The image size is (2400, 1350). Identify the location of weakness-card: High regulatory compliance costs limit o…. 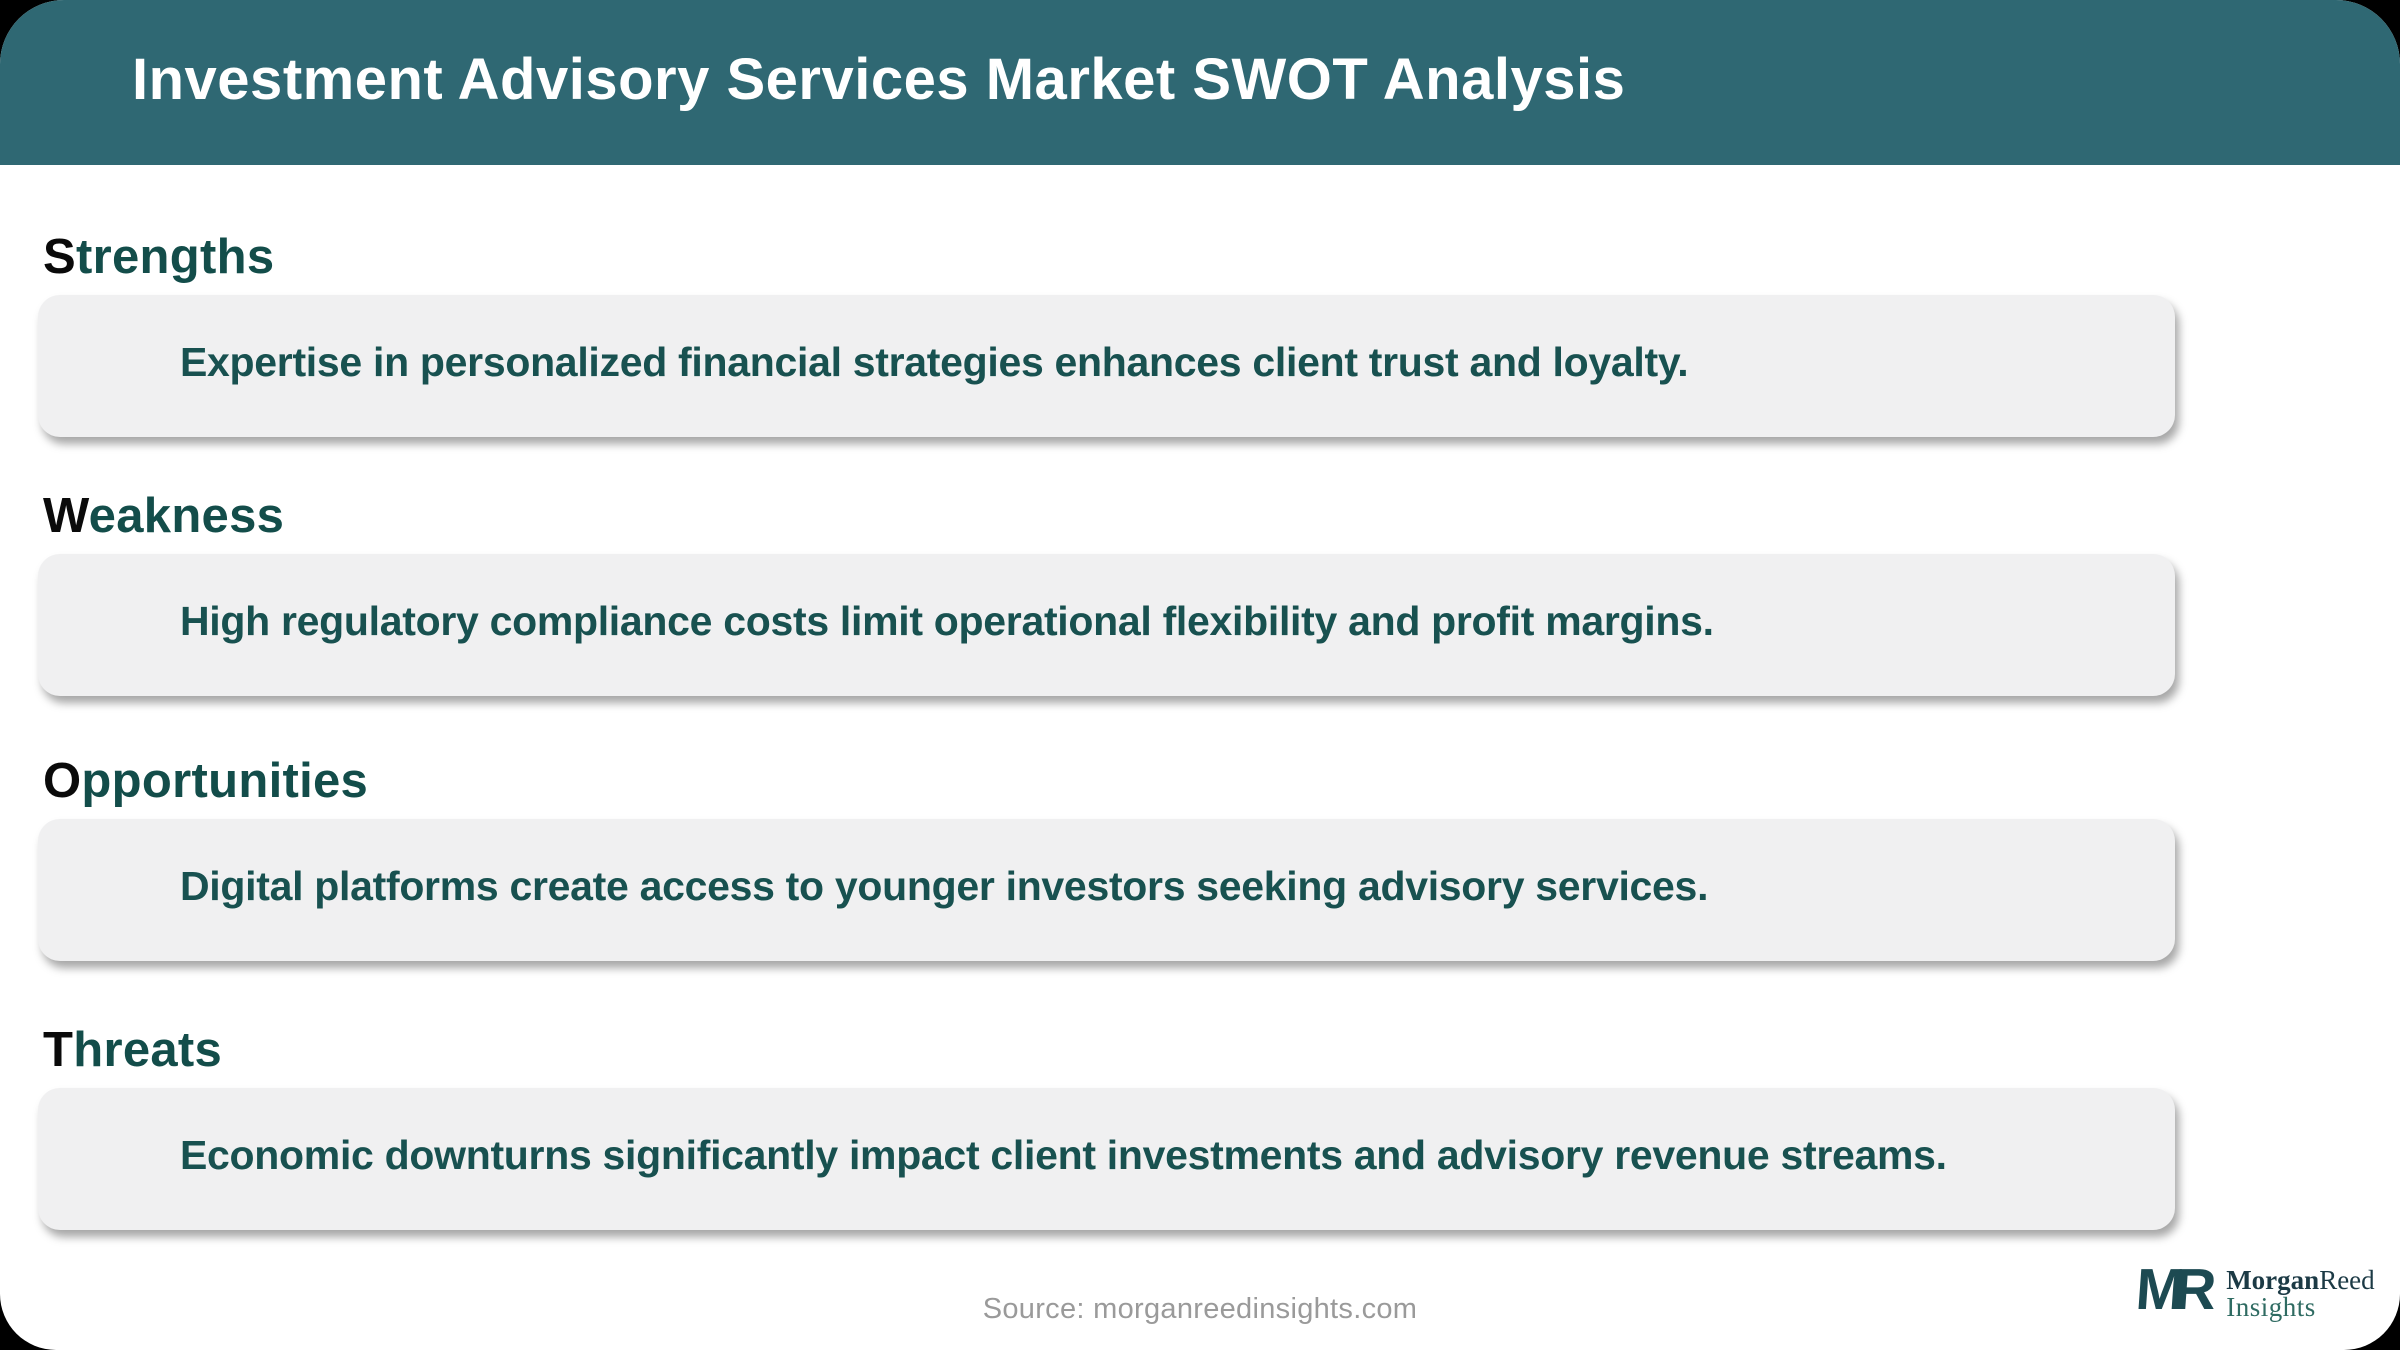
(1106, 625).